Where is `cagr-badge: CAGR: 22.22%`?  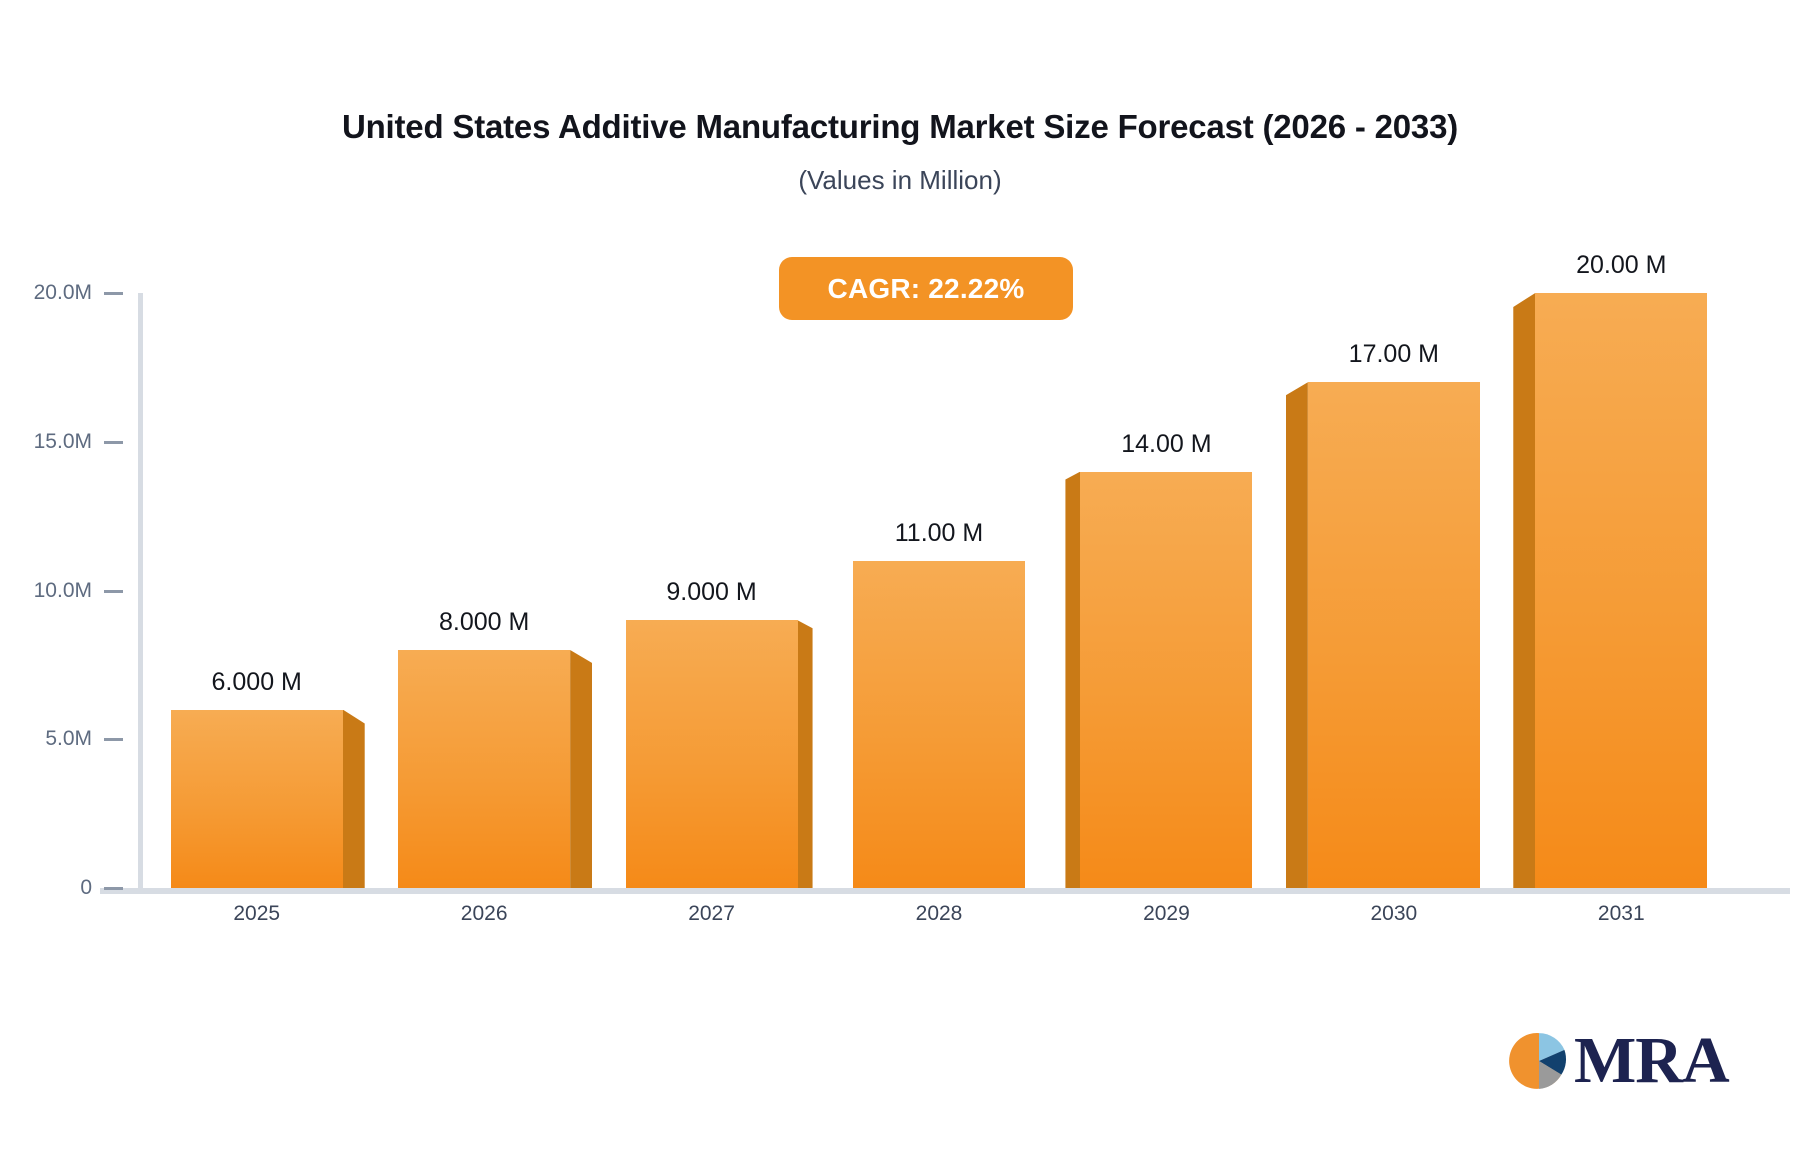 cagr-badge: CAGR: 22.22% is located at coordinates (926, 288).